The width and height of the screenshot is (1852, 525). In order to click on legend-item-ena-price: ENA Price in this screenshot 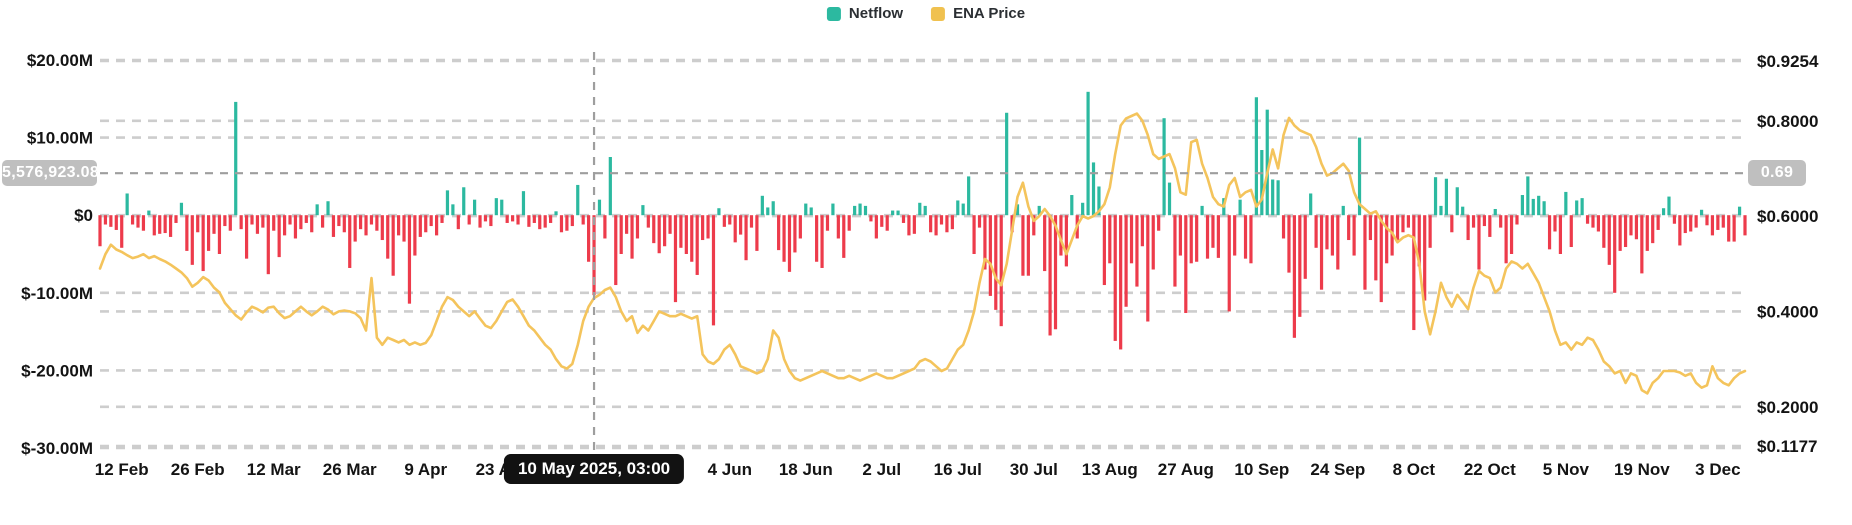, I will do `click(978, 13)`.